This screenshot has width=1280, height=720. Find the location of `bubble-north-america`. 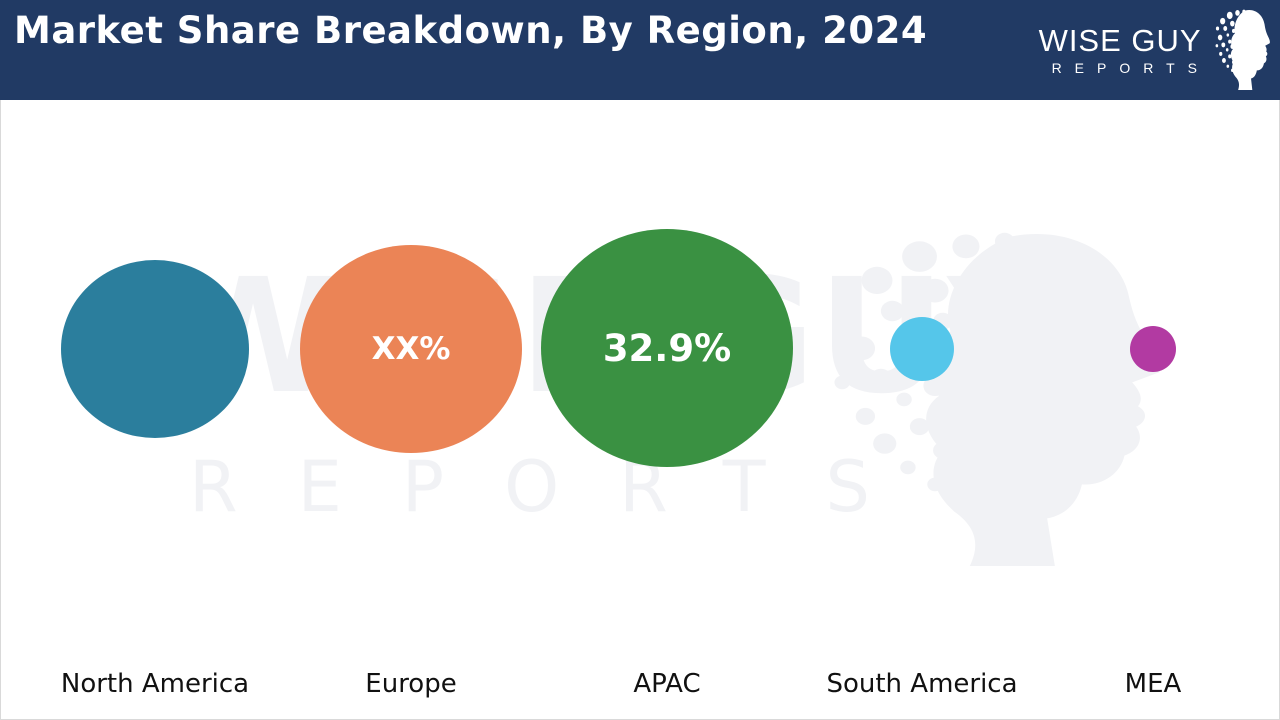

bubble-north-america is located at coordinates (155, 349).